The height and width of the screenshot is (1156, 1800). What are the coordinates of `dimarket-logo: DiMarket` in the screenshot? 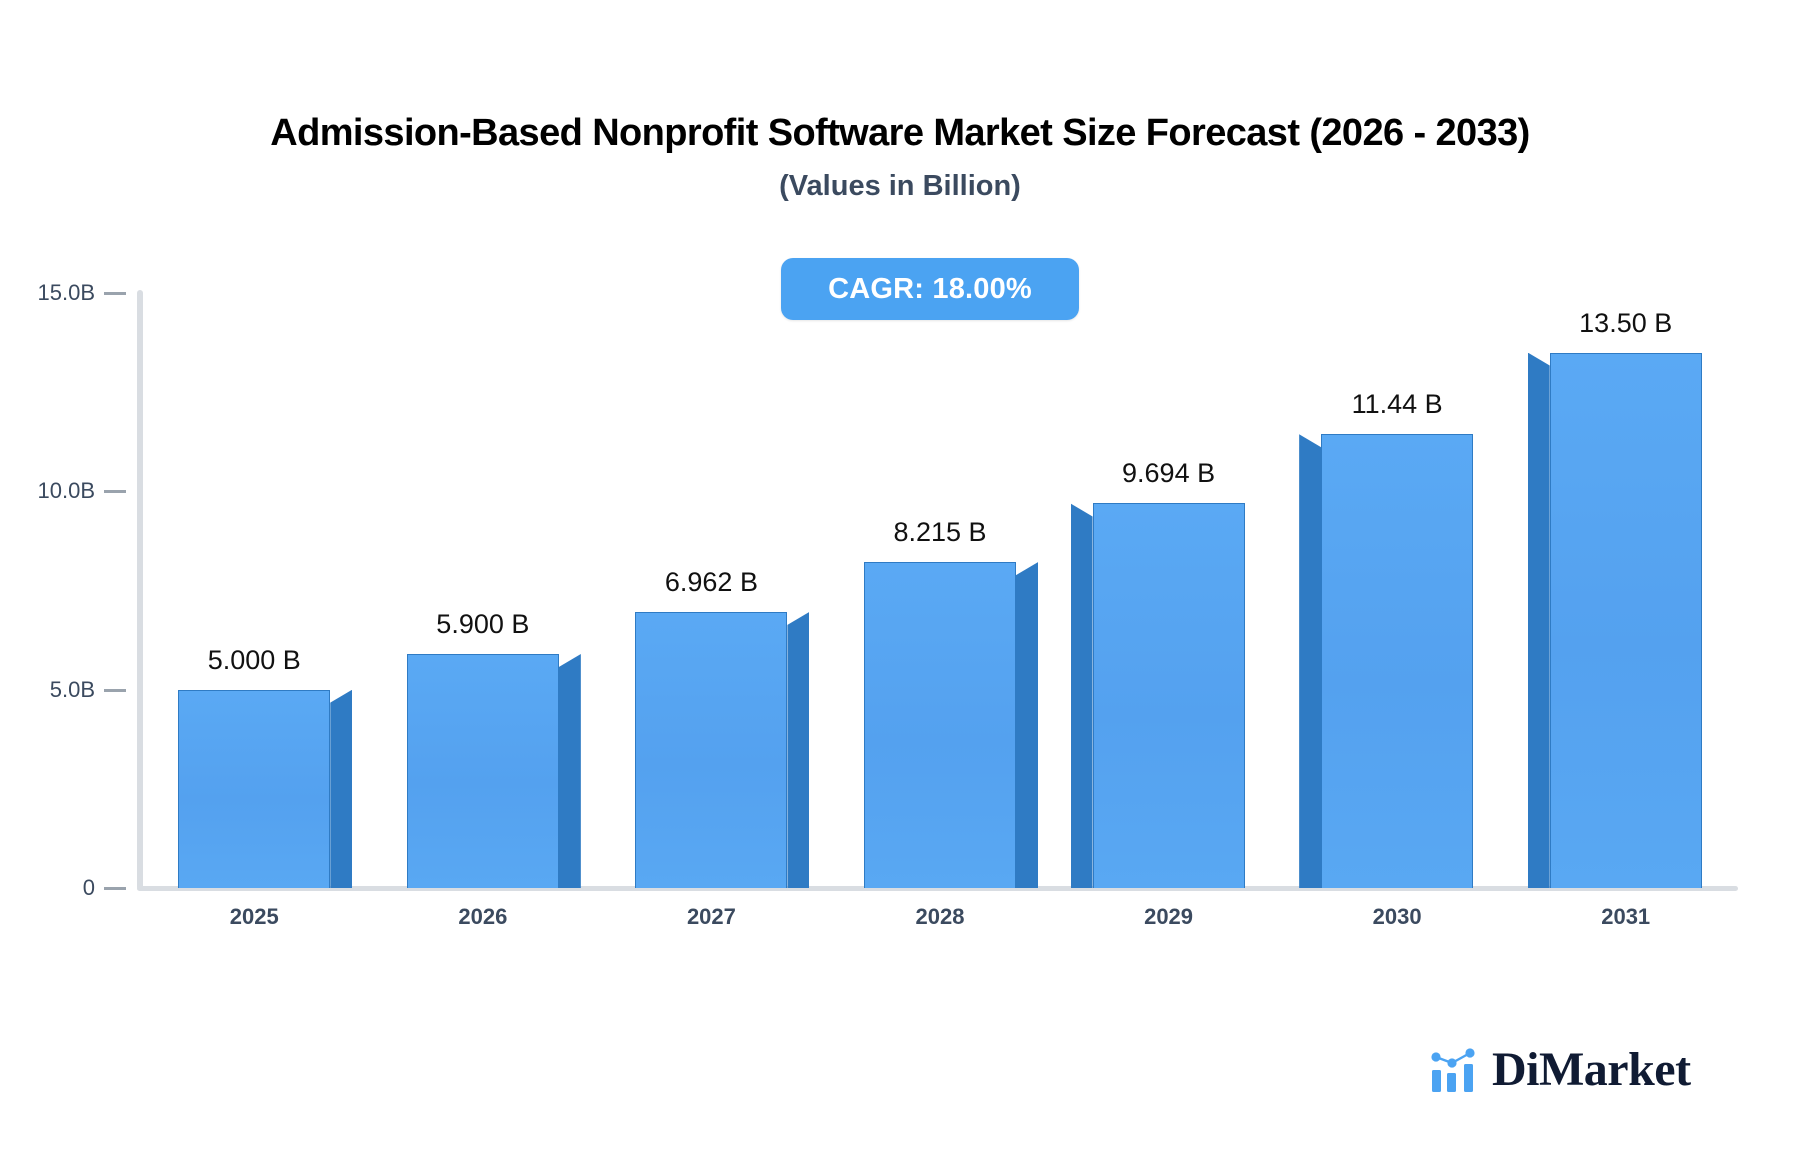 It's located at (1559, 1070).